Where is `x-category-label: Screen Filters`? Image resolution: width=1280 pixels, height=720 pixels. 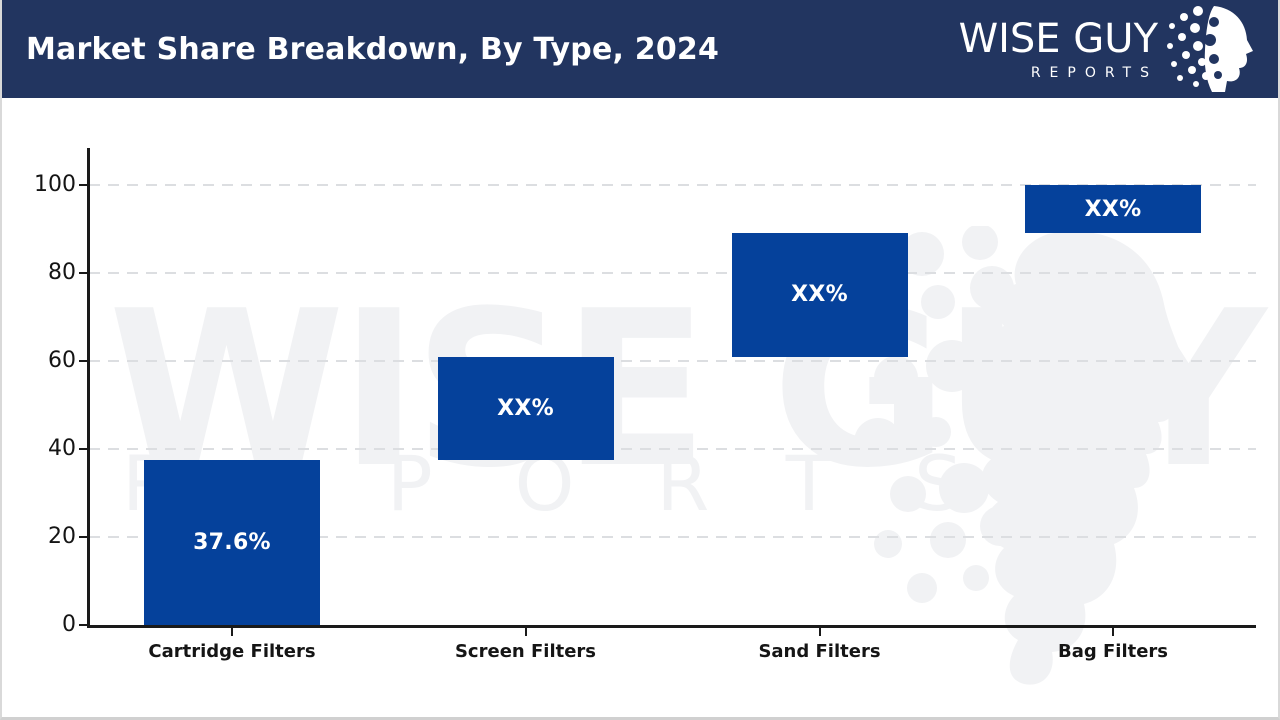
x-category-label: Screen Filters is located at coordinates (525, 651).